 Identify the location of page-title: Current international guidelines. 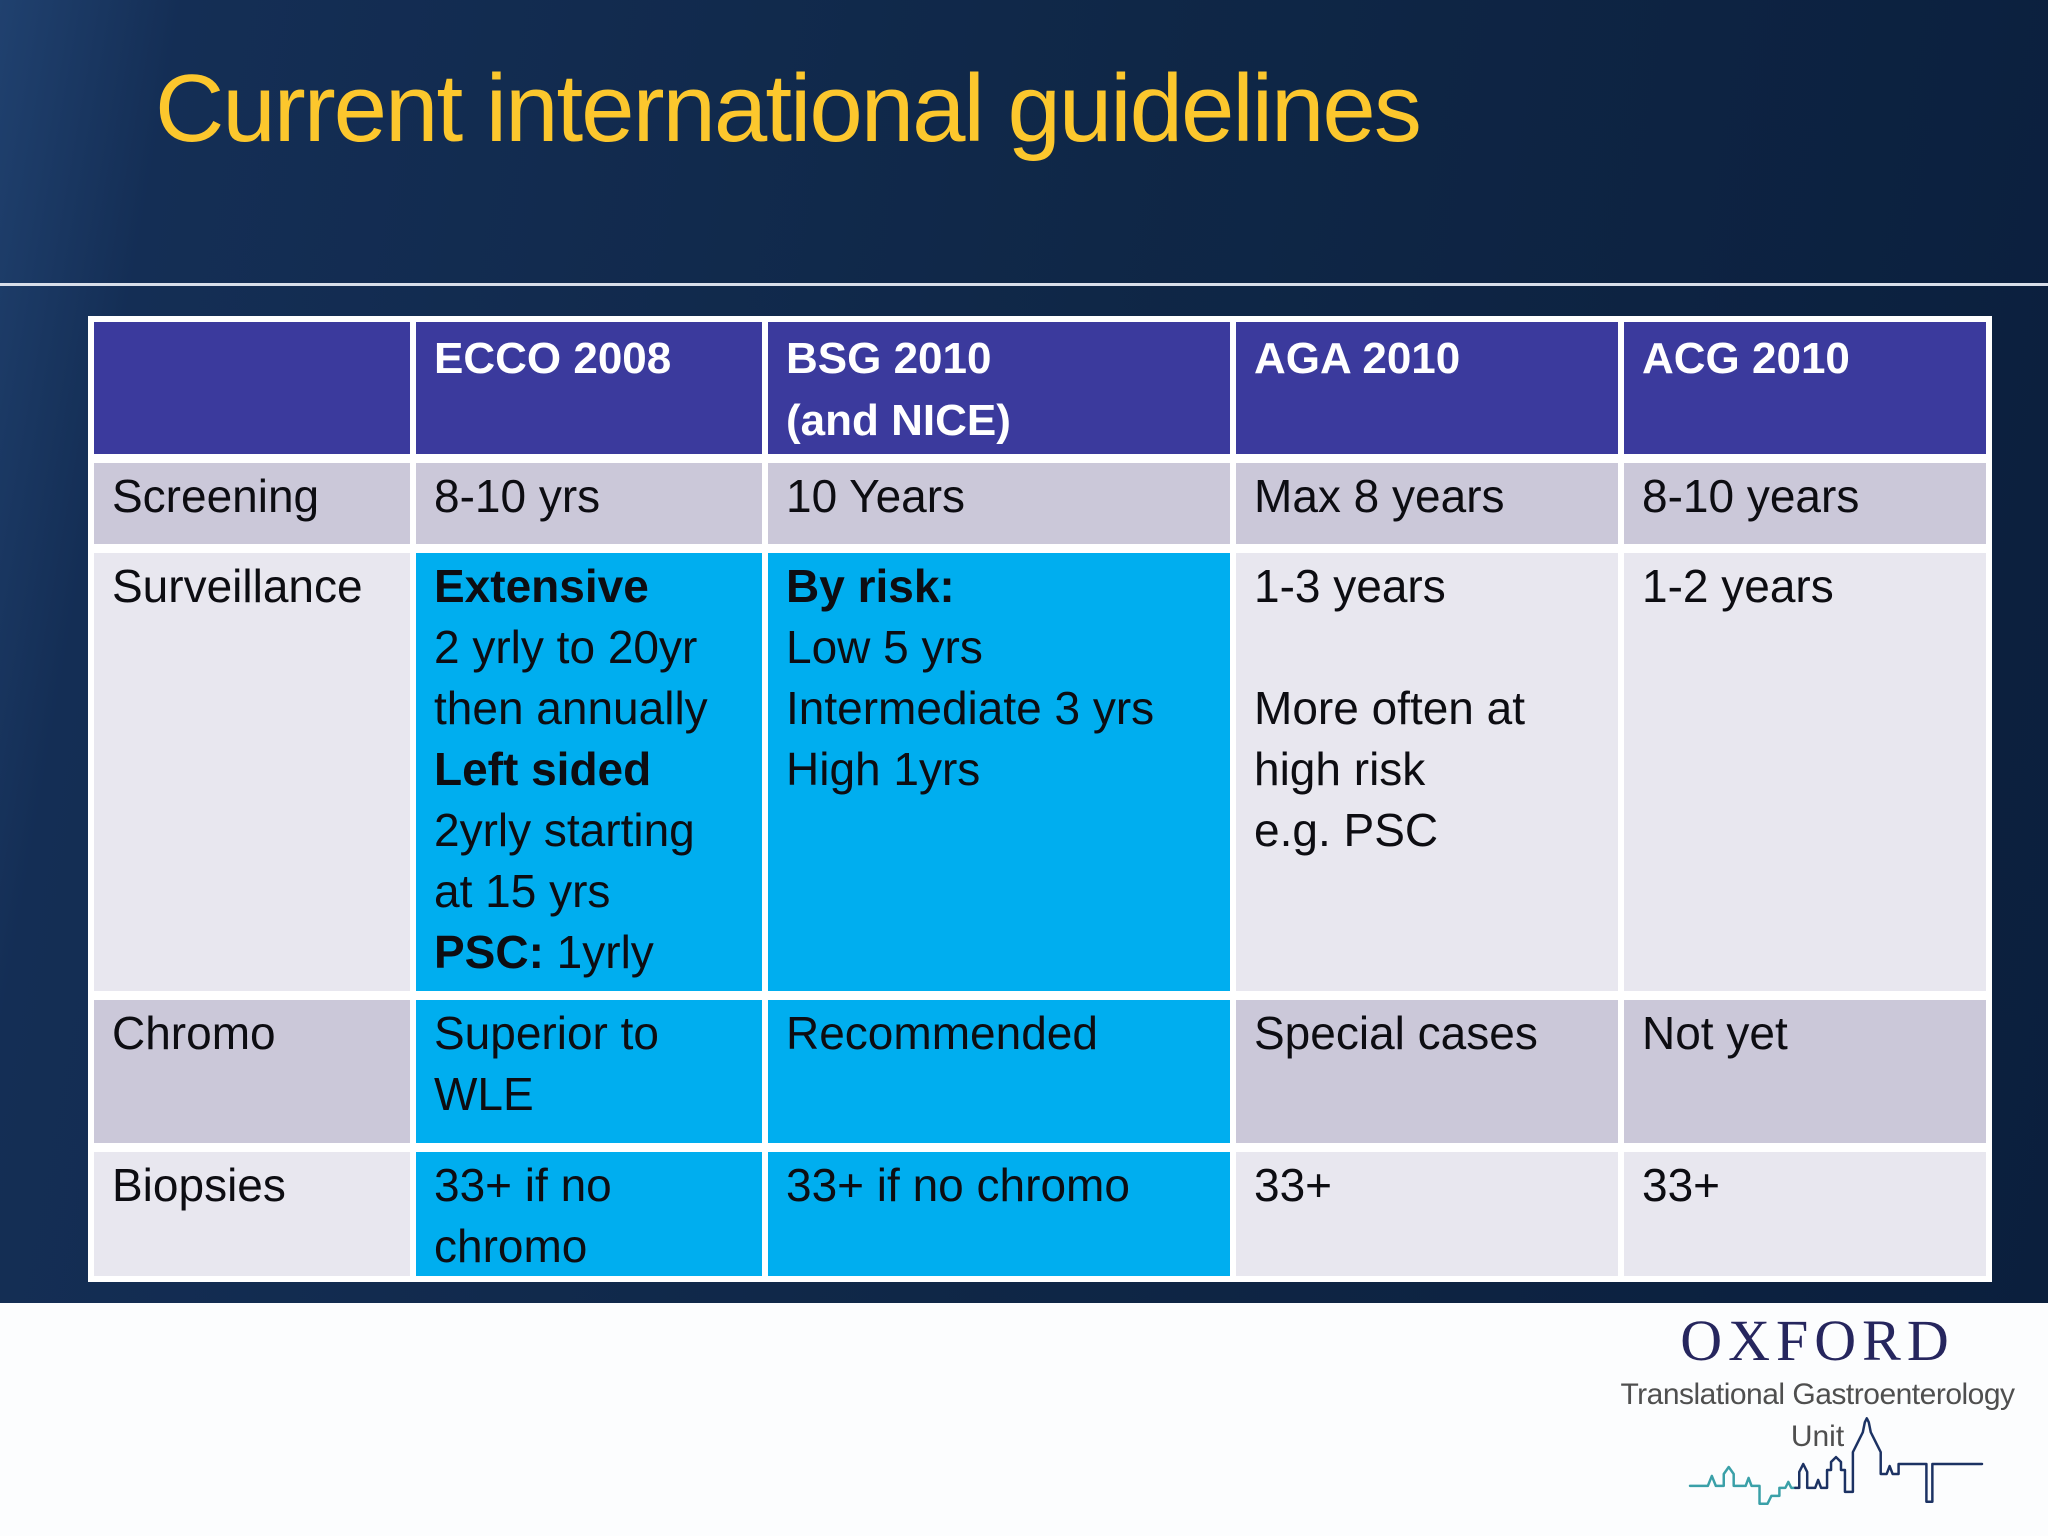
(788, 108).